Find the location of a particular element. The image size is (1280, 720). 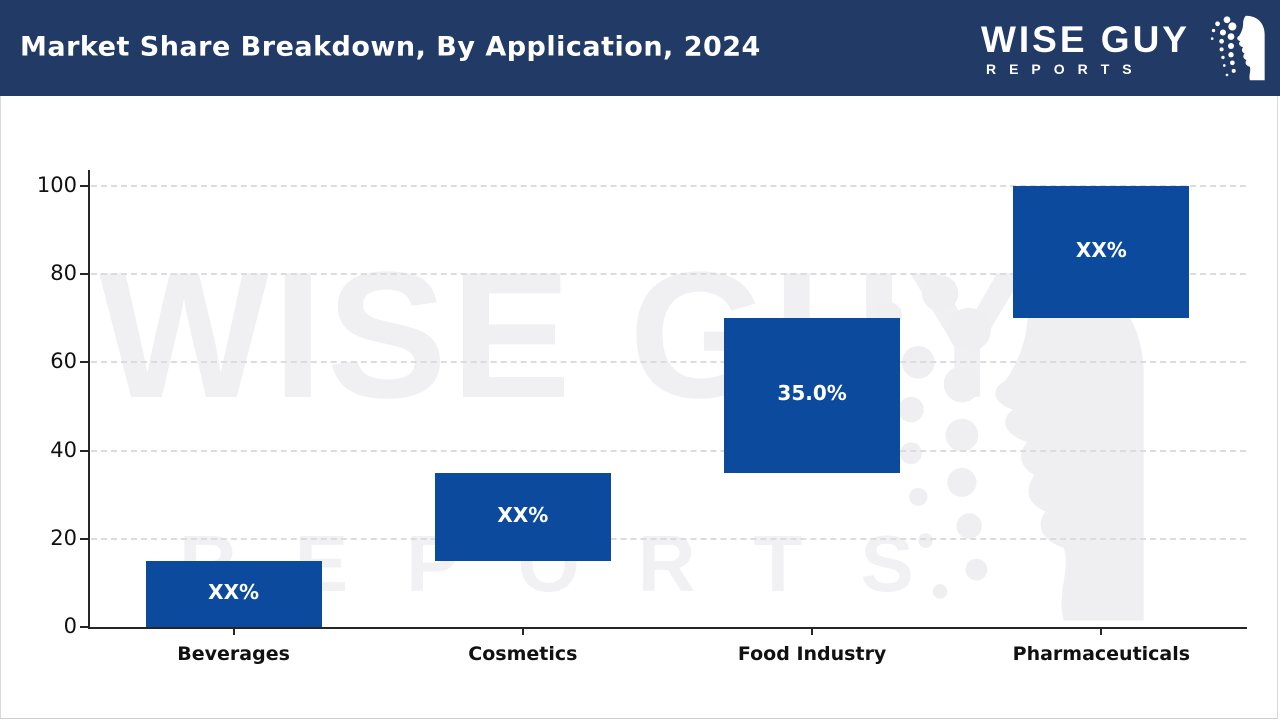

brand-logo-text: WISE GUY REPORTS is located at coordinates (1085, 48).